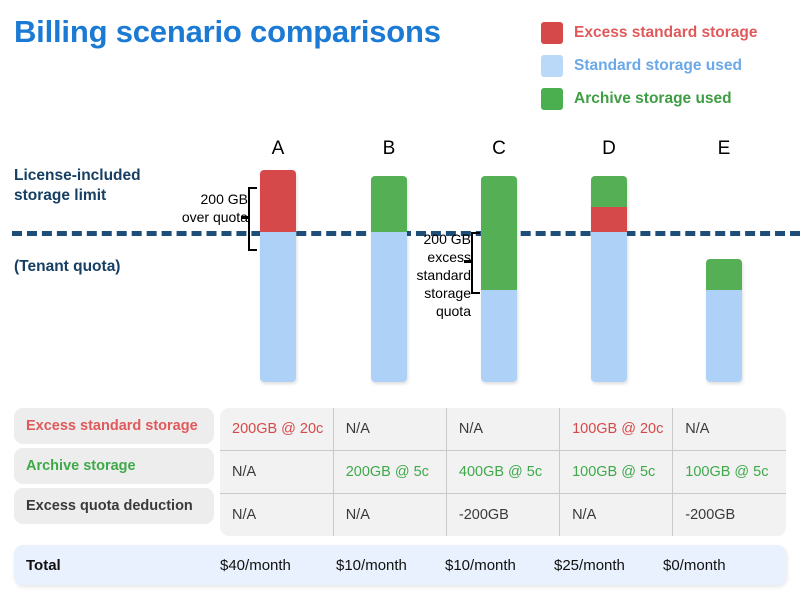  I want to click on table-row: 200GB @ 20c N/A N/A 100GB @ 20c N/A, so click(503, 429).